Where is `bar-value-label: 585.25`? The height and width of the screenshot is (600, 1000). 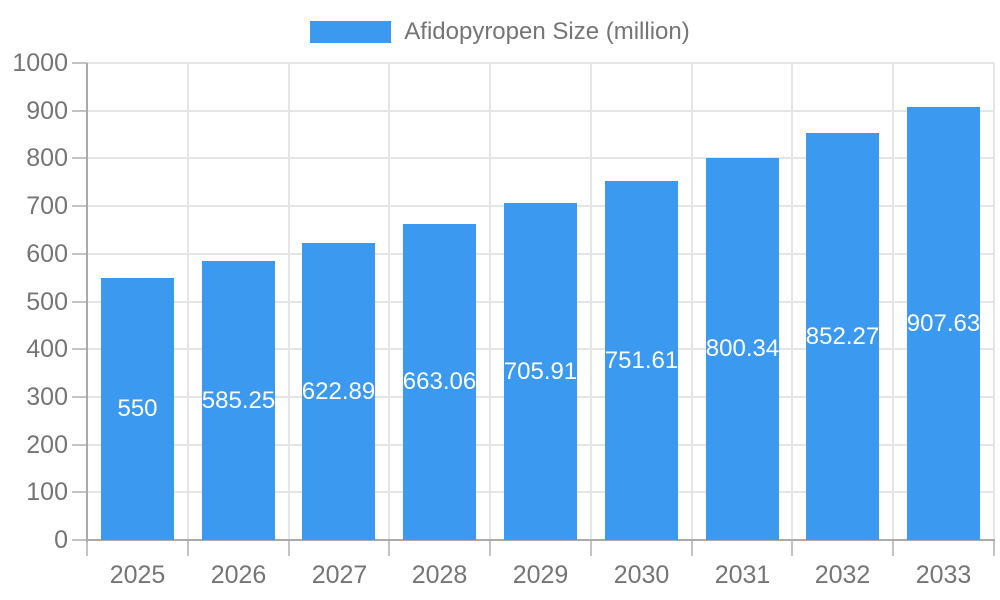 bar-value-label: 585.25 is located at coordinates (238, 400).